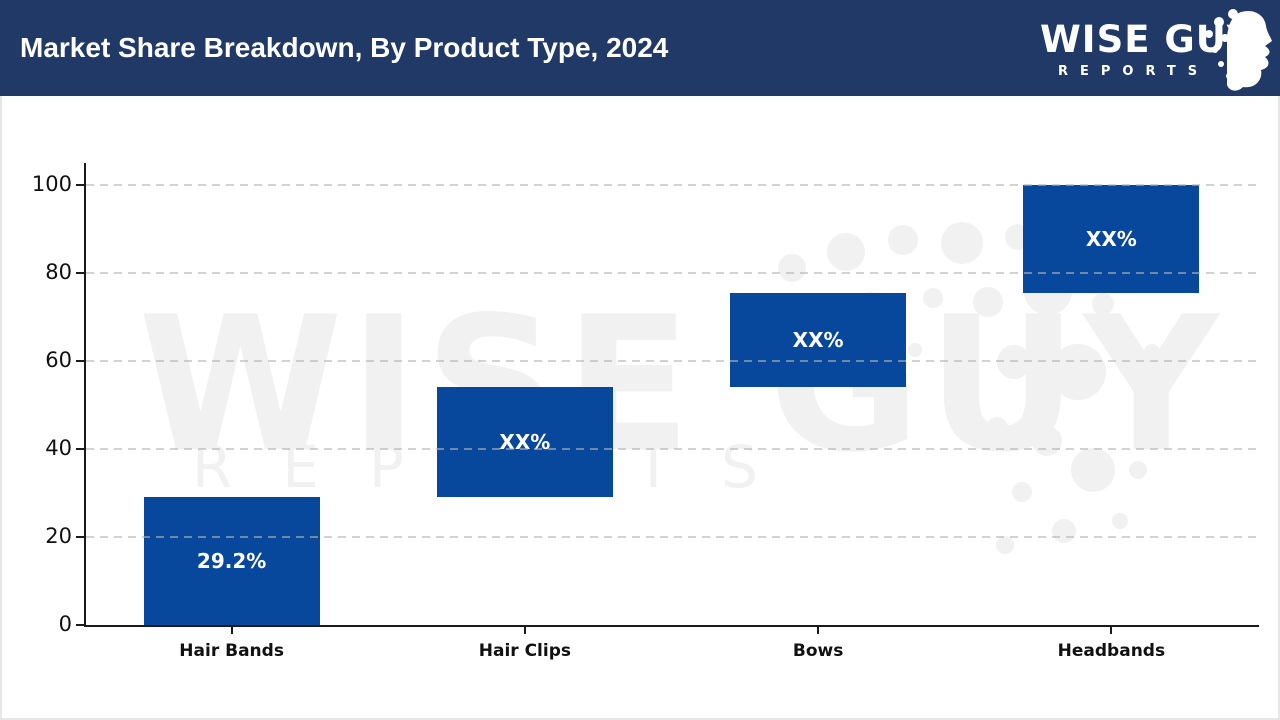 This screenshot has width=1280, height=720. I want to click on bar-headbands: XX%, so click(1111, 239).